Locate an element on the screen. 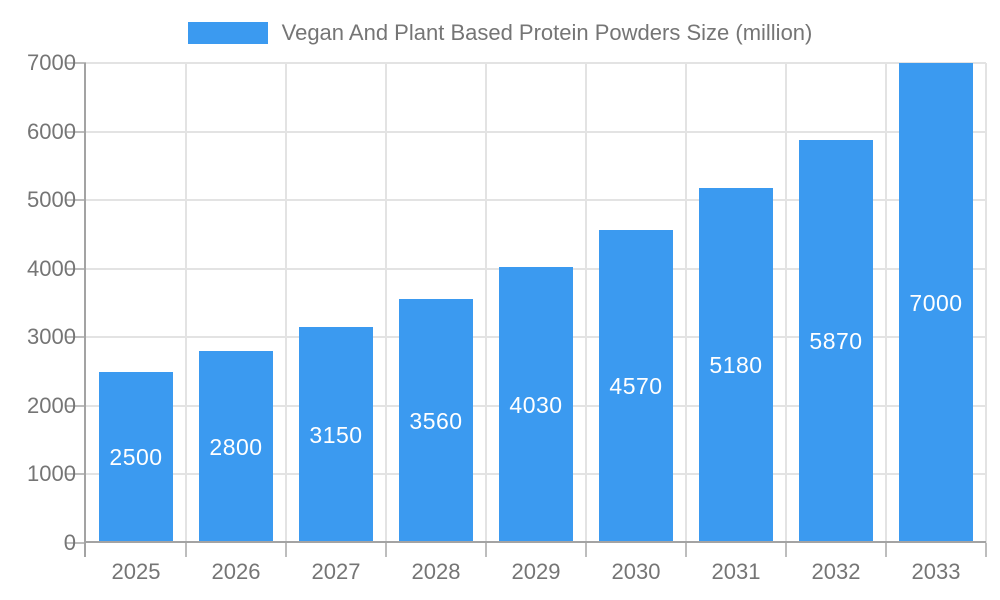 The image size is (1000, 600). bar-2025: 2500 is located at coordinates (136, 457).